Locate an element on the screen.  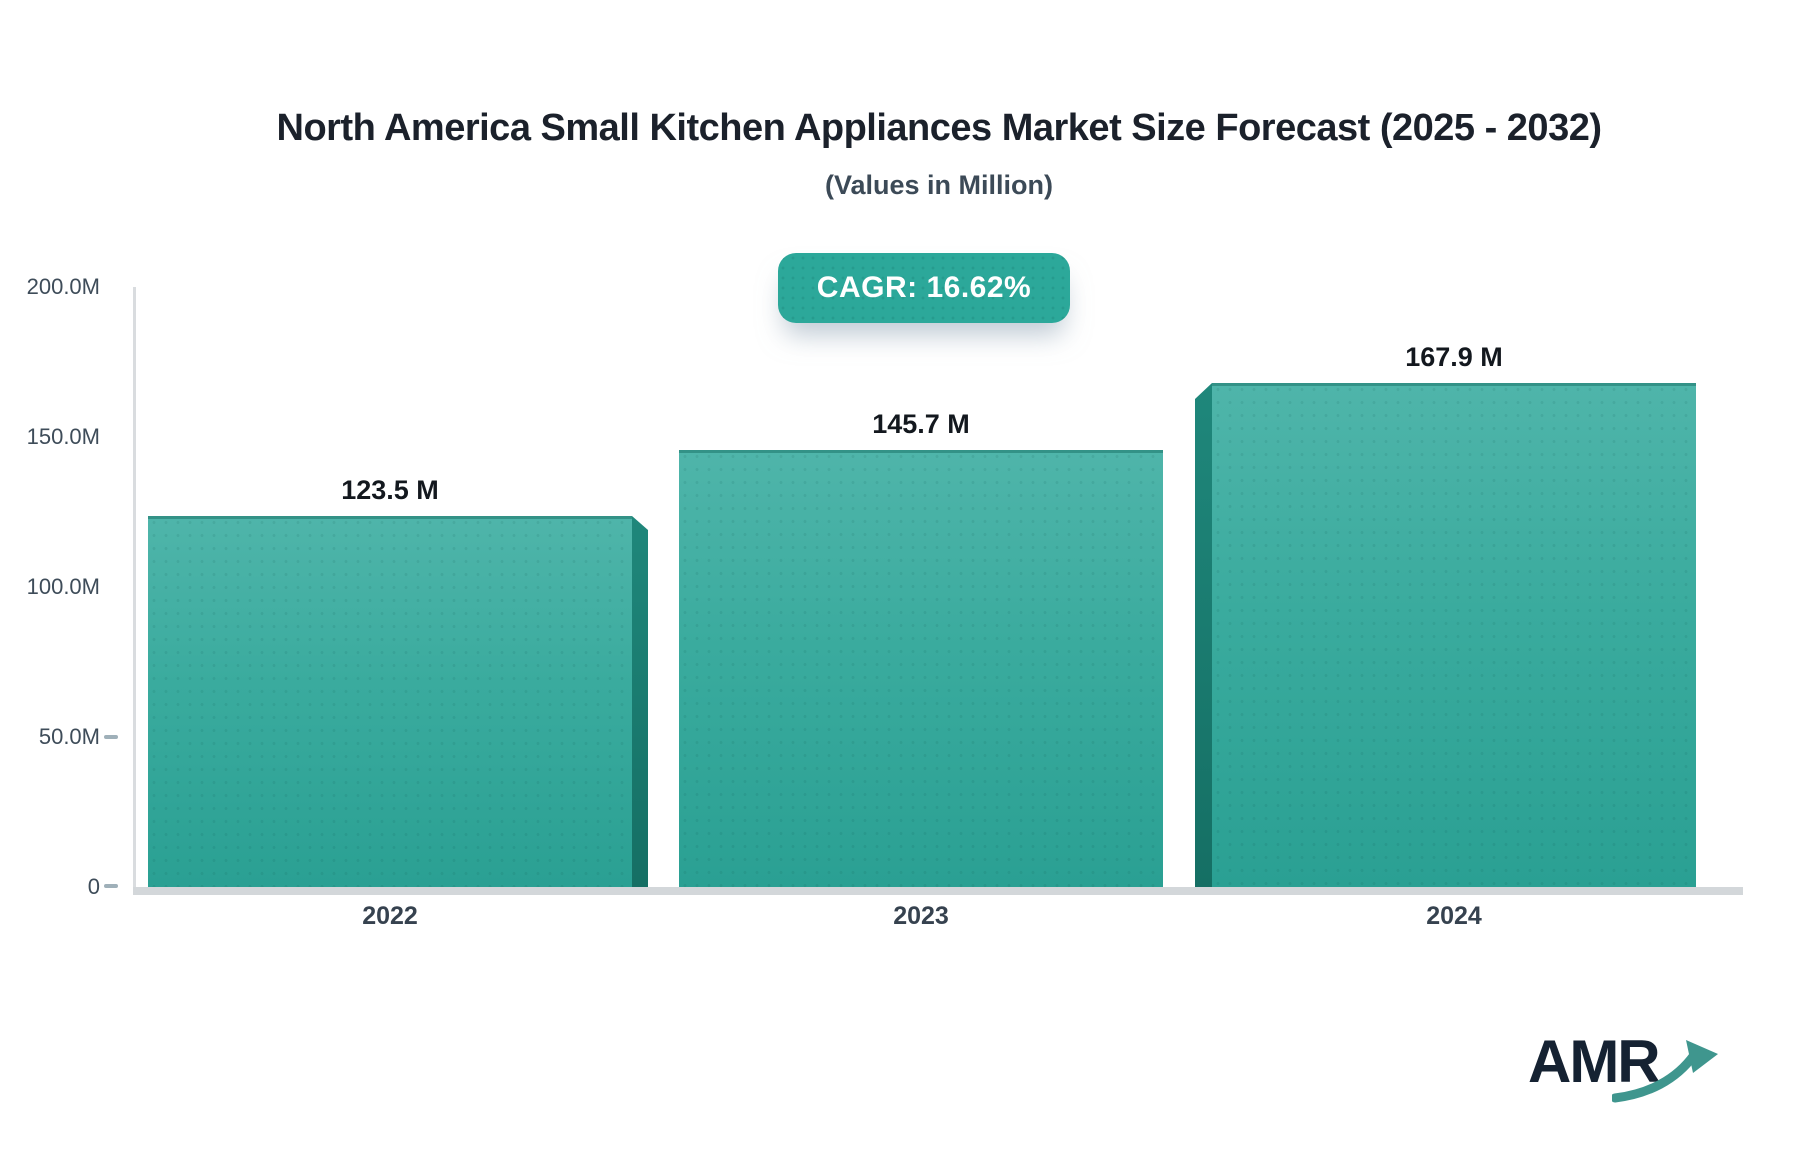
y-tick-label-50: 50.0M is located at coordinates (69, 736).